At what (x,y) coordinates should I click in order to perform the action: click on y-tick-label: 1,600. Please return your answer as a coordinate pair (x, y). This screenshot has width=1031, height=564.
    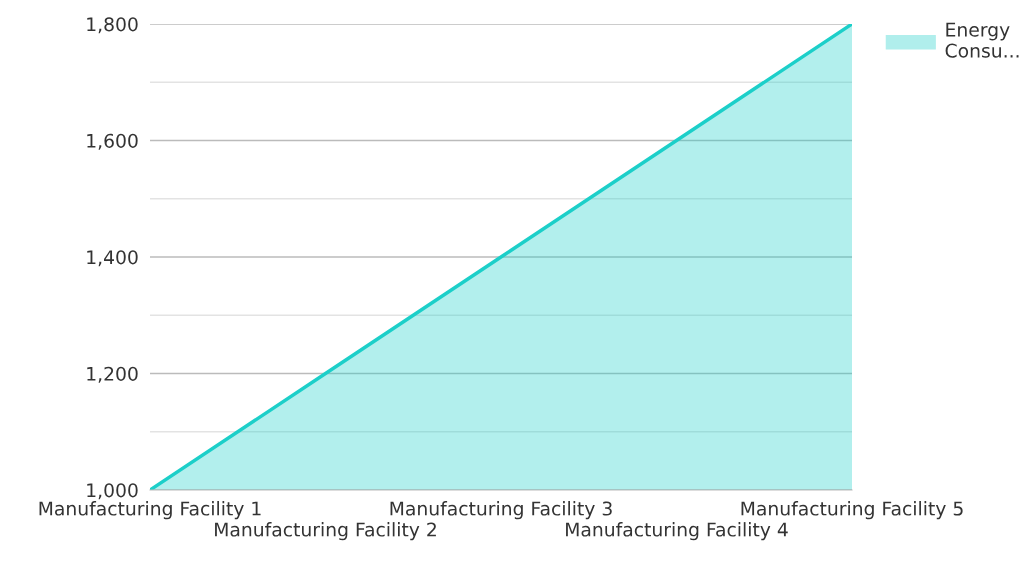
    Looking at the image, I should click on (112, 141).